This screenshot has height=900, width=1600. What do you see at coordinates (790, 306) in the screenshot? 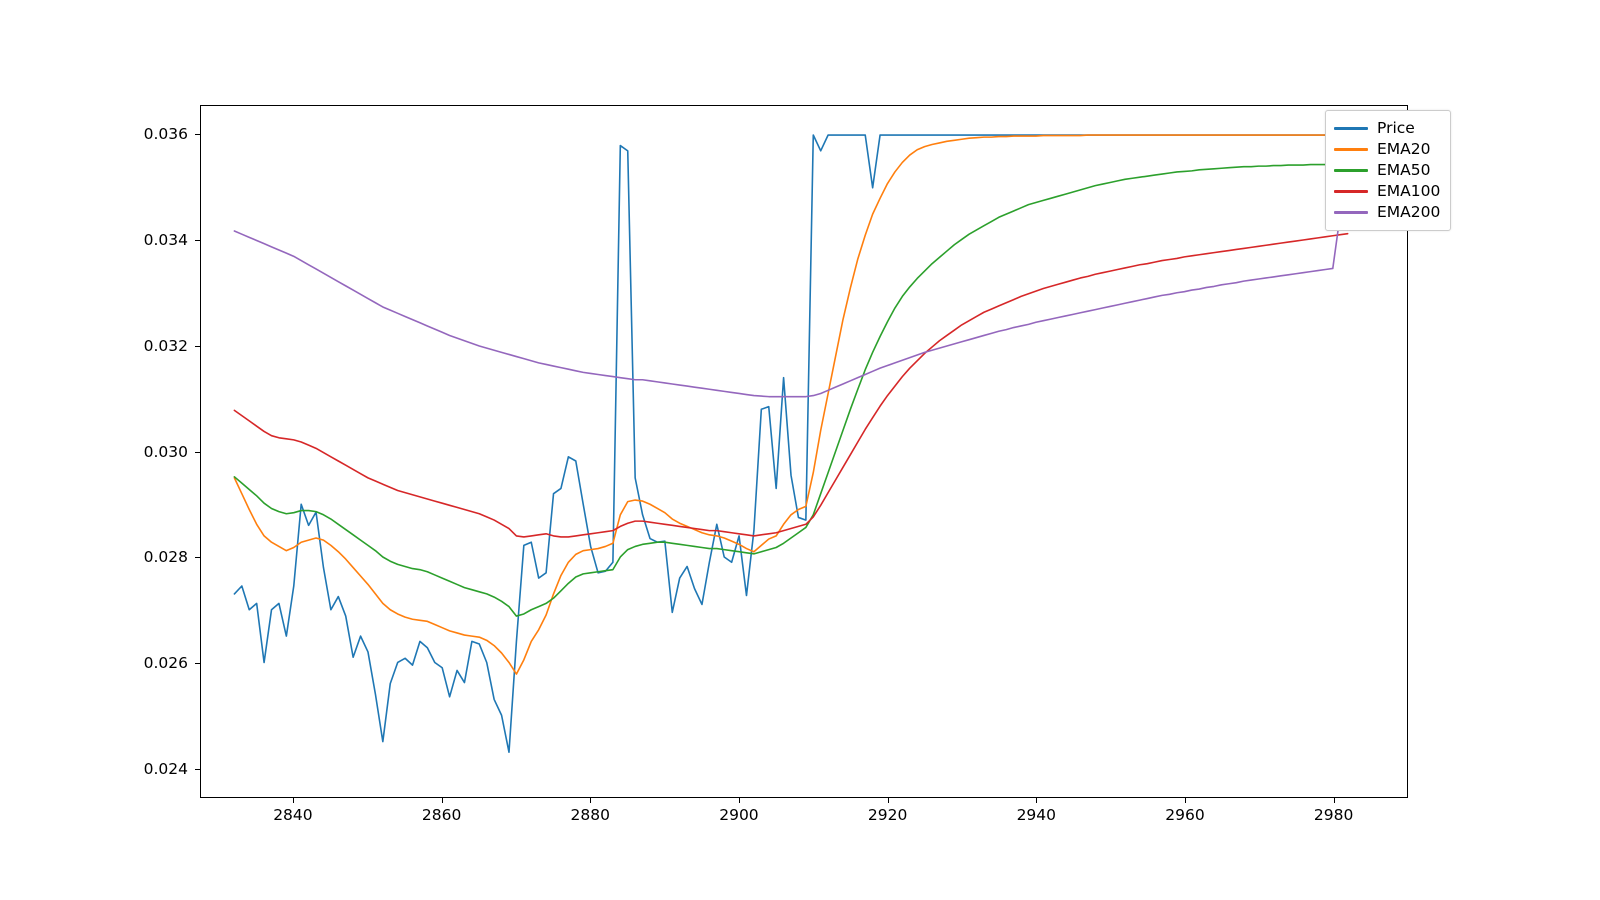
I see `series-line-ema200` at bounding box center [790, 306].